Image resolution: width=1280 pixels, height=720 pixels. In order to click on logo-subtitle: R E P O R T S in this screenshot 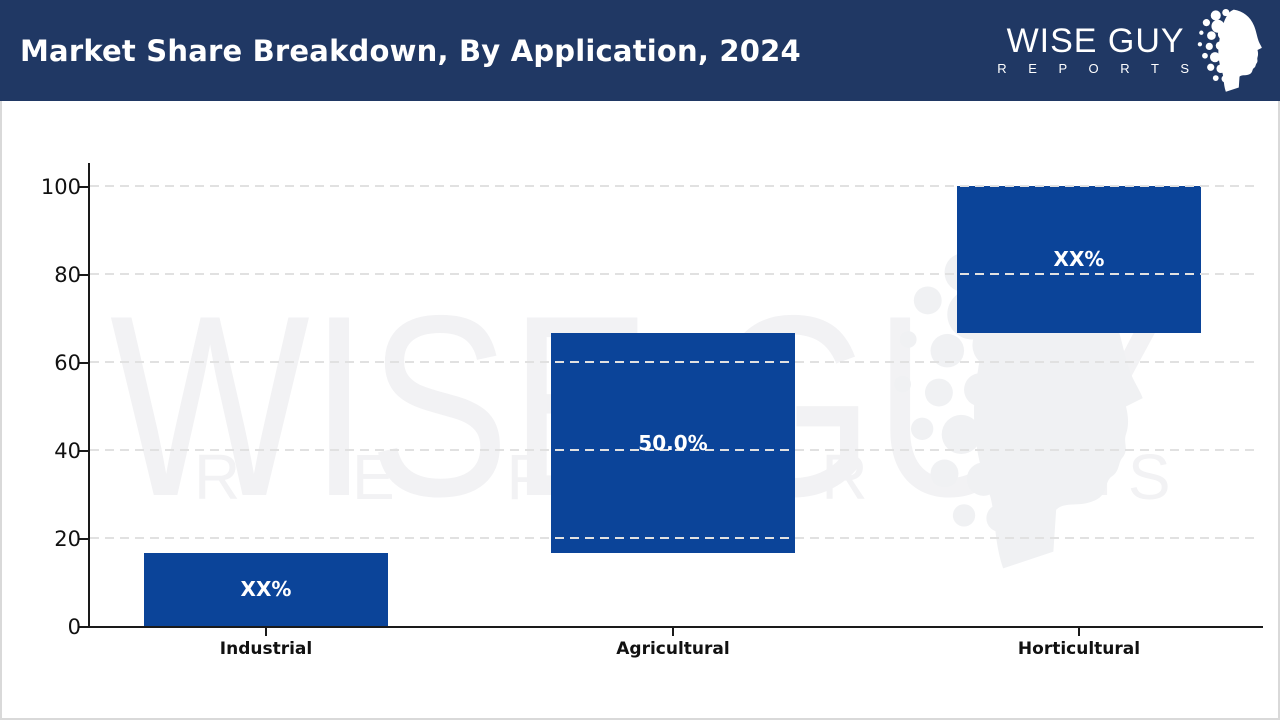, I will do `click(1097, 68)`.